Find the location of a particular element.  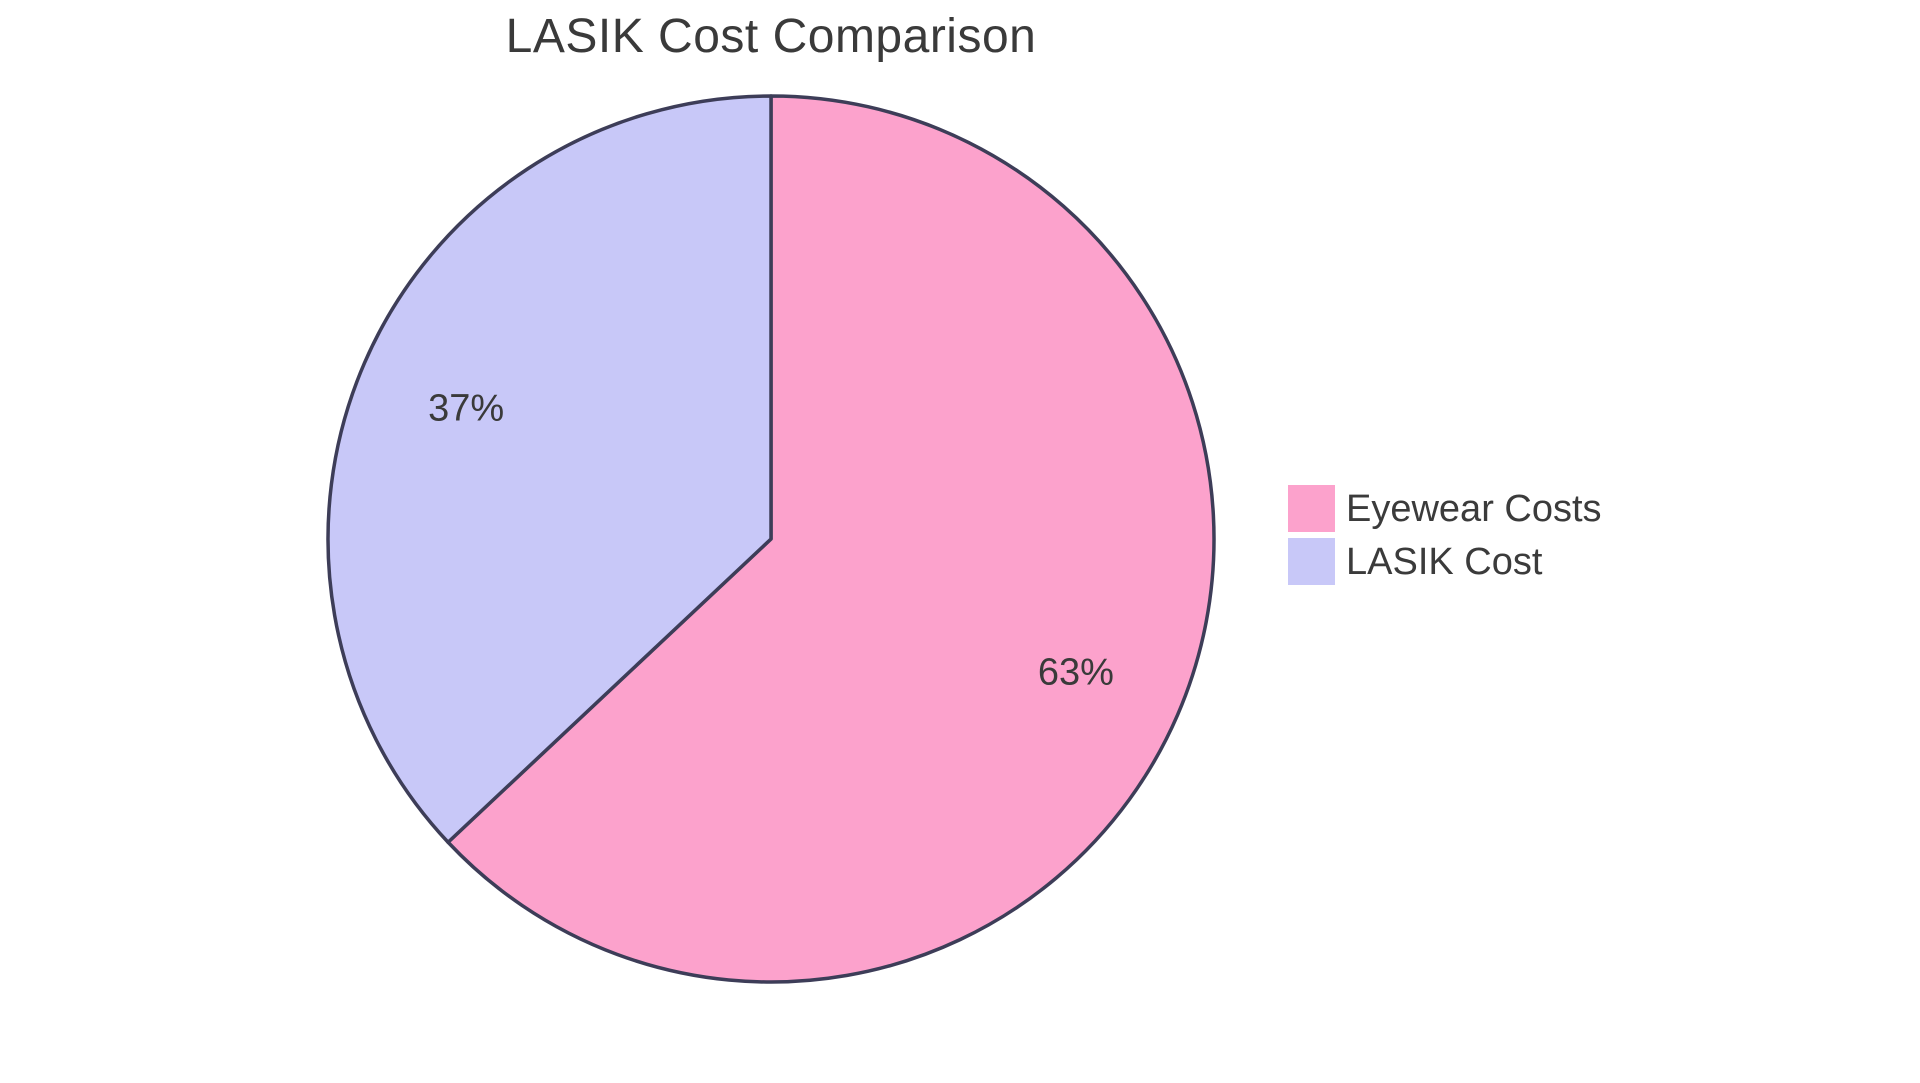

legend-item-lasik-cost: LASIK Cost is located at coordinates (1445, 561).